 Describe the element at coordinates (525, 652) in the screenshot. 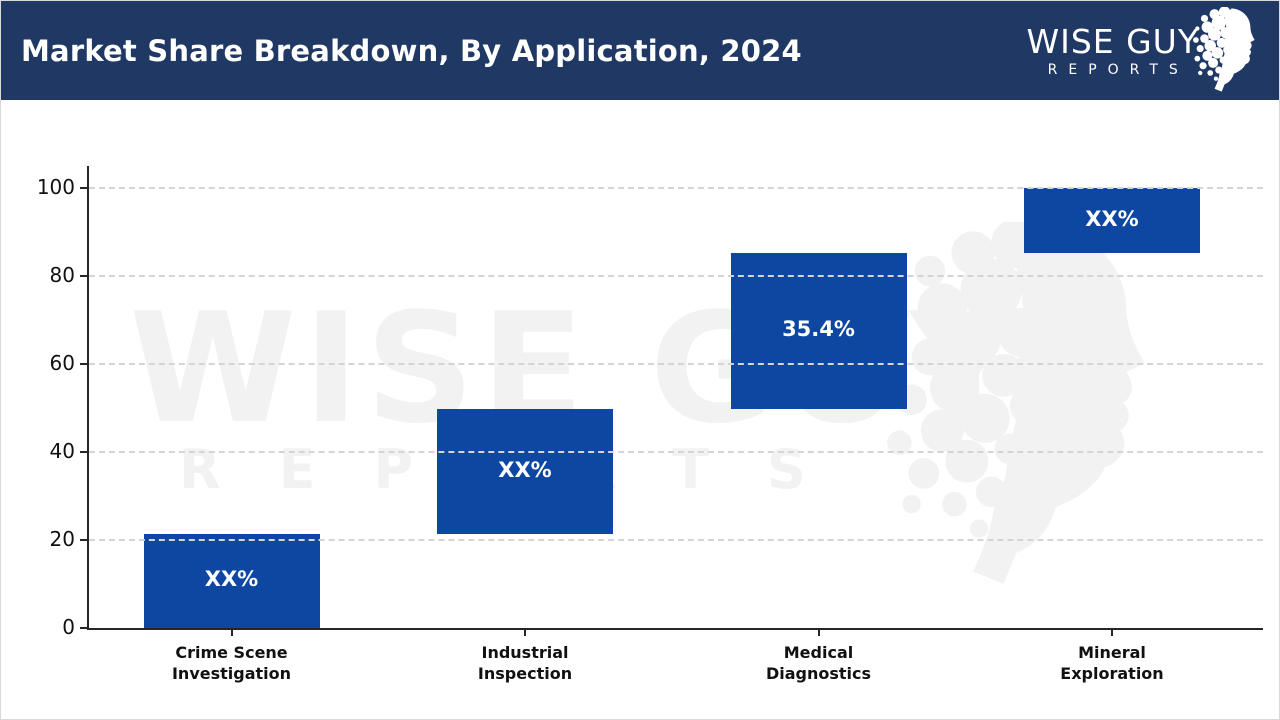

I see `x-axis-category-line: Industrial` at that location.